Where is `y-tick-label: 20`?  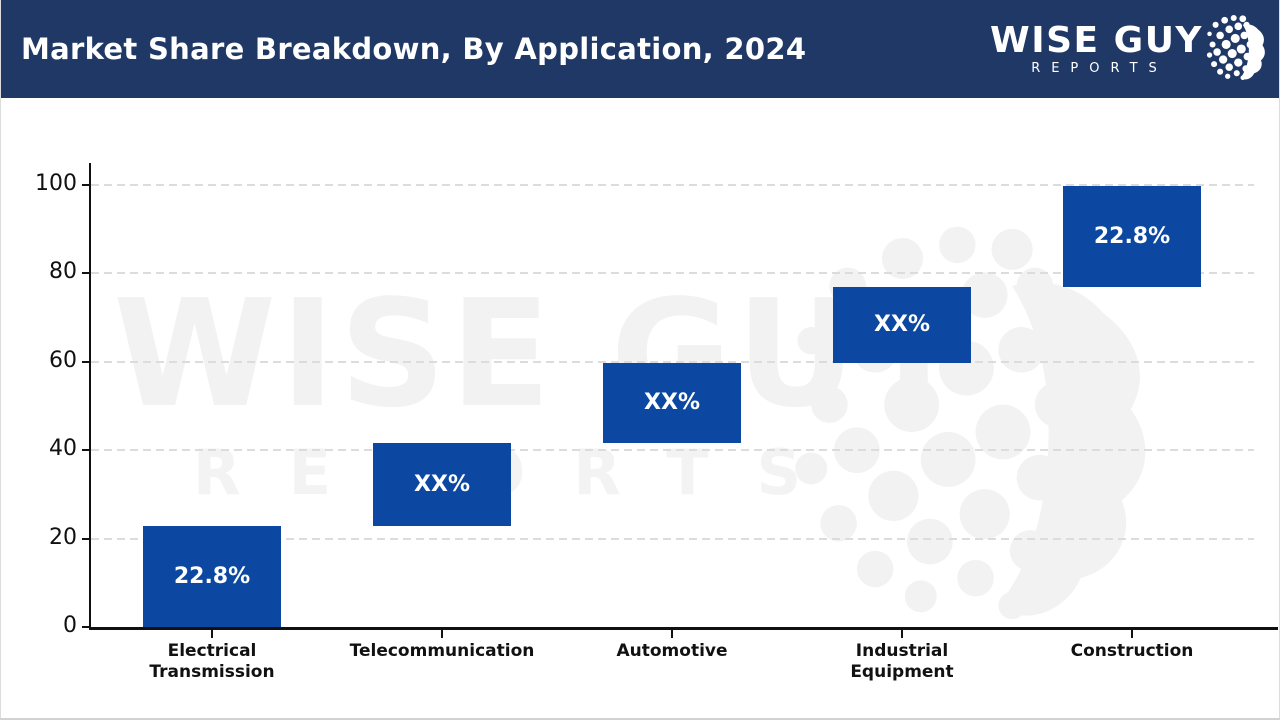
y-tick-label: 20 is located at coordinates (63, 537).